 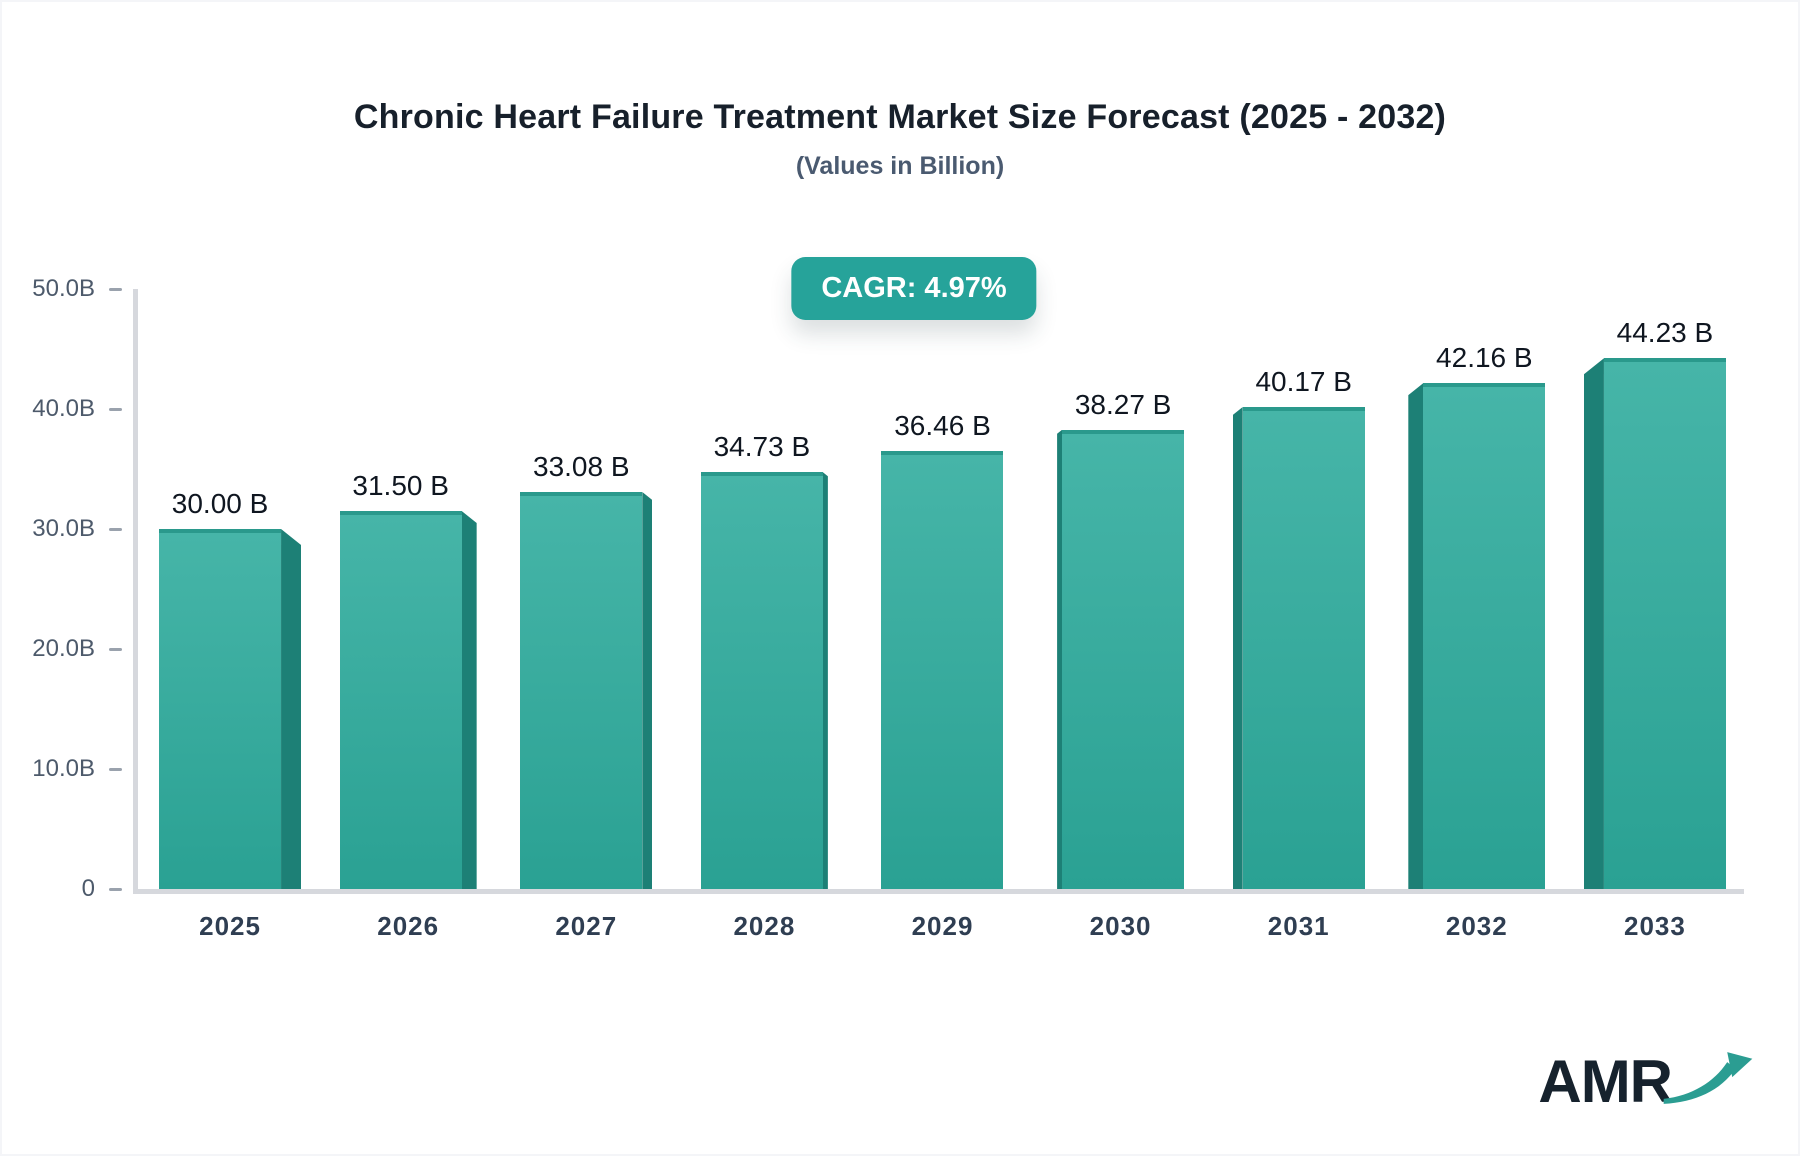 I want to click on bar-2025: 30.00 B, so click(x=230, y=688).